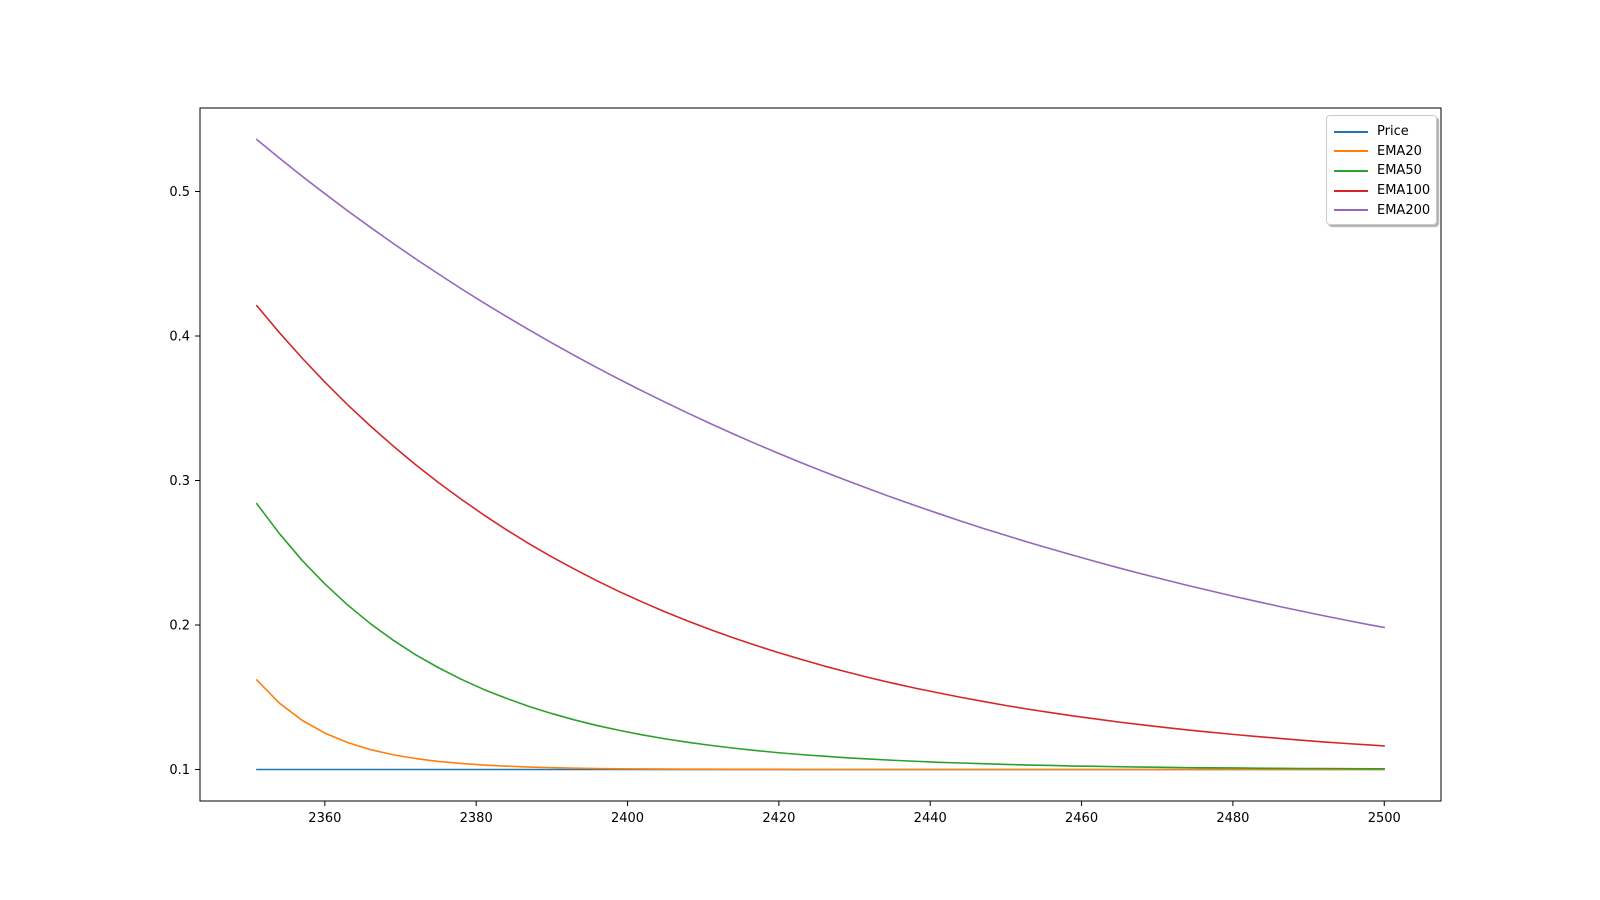 The width and height of the screenshot is (1600, 900). Describe the element at coordinates (324, 818) in the screenshot. I see `x-tick-label: 2360` at that location.